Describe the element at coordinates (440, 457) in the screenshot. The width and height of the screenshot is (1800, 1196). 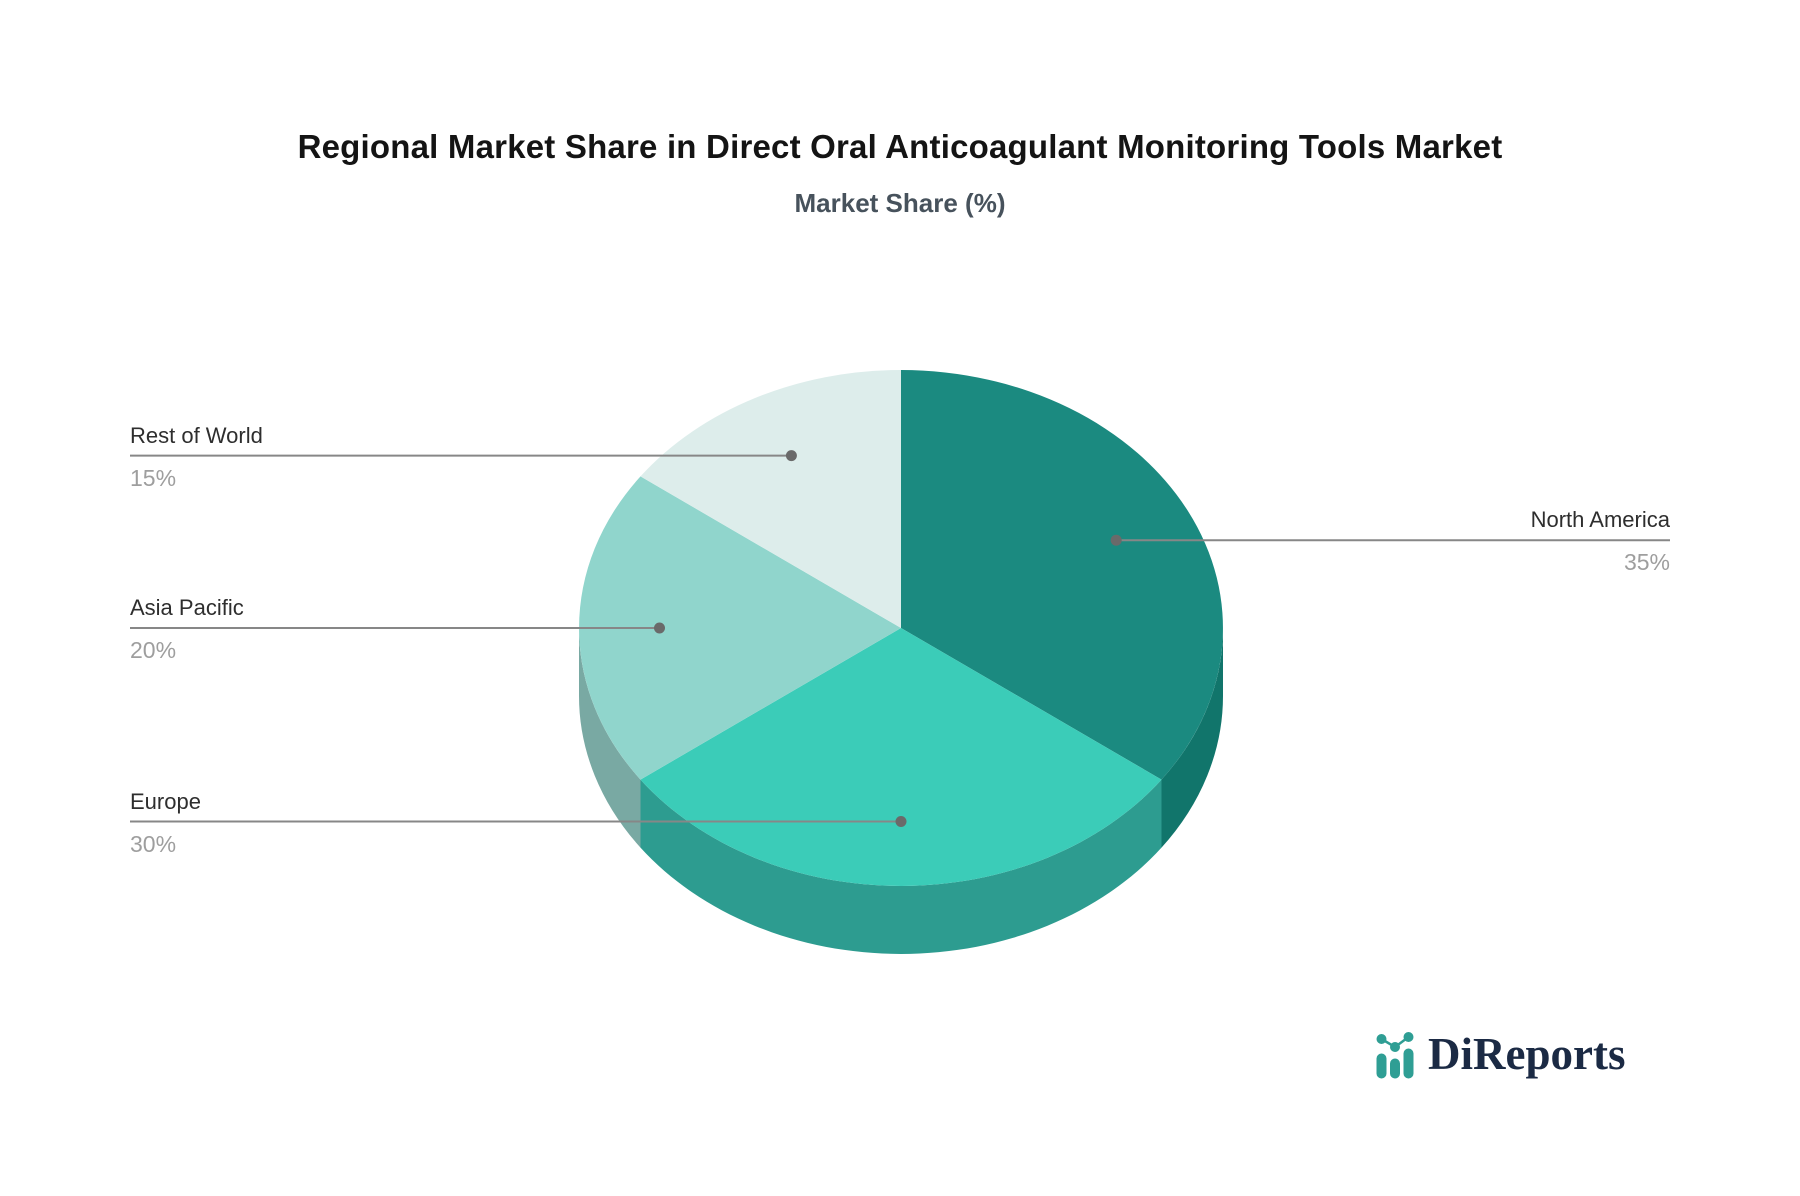
I see `slice-label-group-rest-of-world: Rest of World 15%` at that location.